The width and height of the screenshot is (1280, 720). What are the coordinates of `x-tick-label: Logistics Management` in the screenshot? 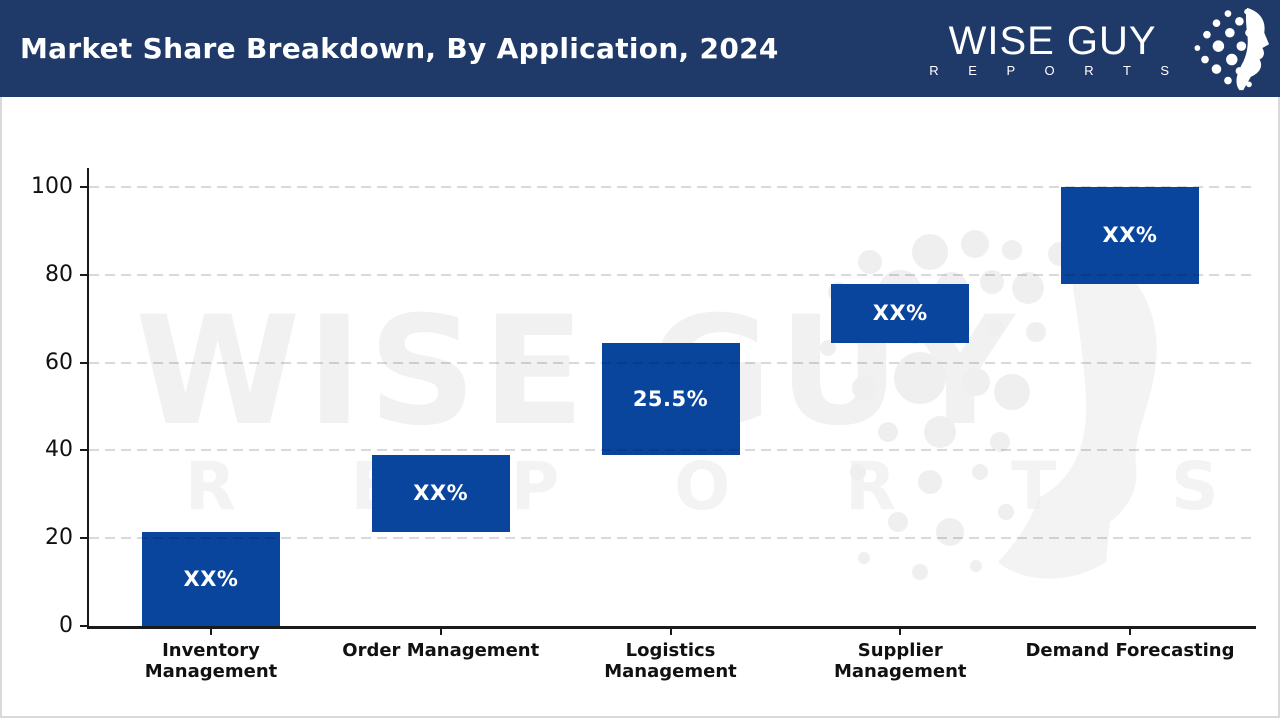 It's located at (670, 661).